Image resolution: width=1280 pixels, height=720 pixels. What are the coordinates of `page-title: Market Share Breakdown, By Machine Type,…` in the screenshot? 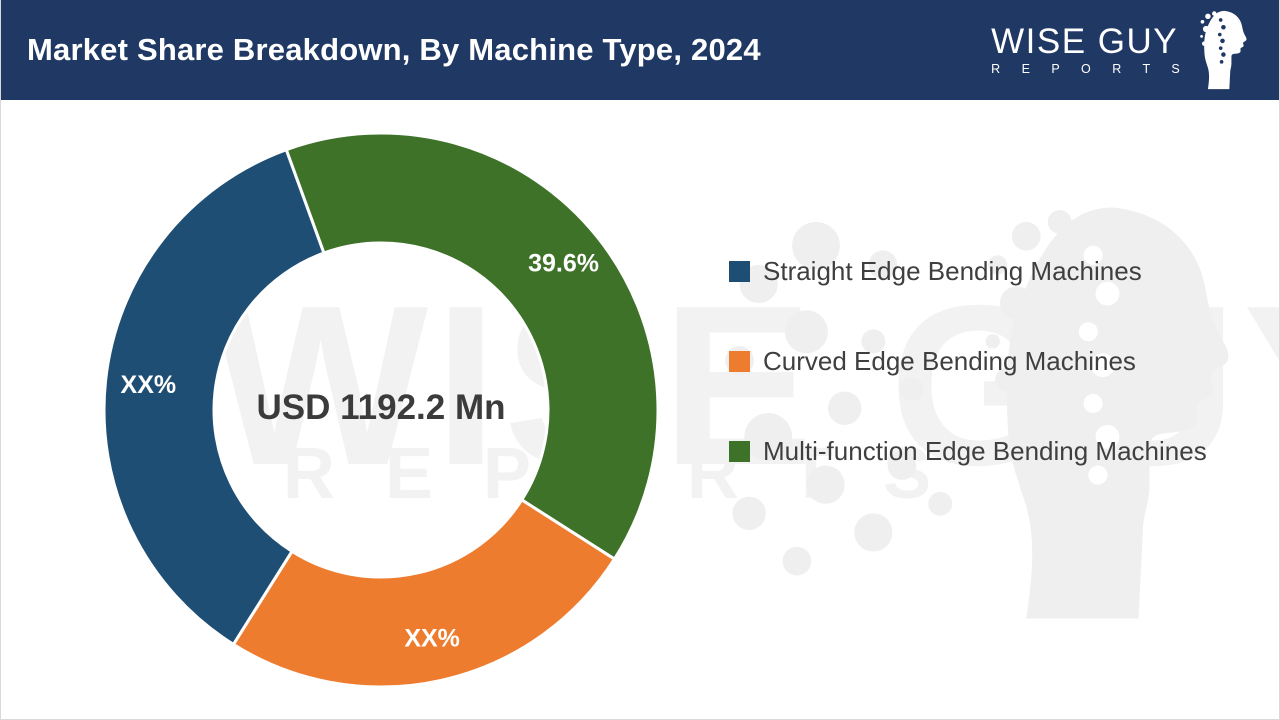 It's located at (394, 49).